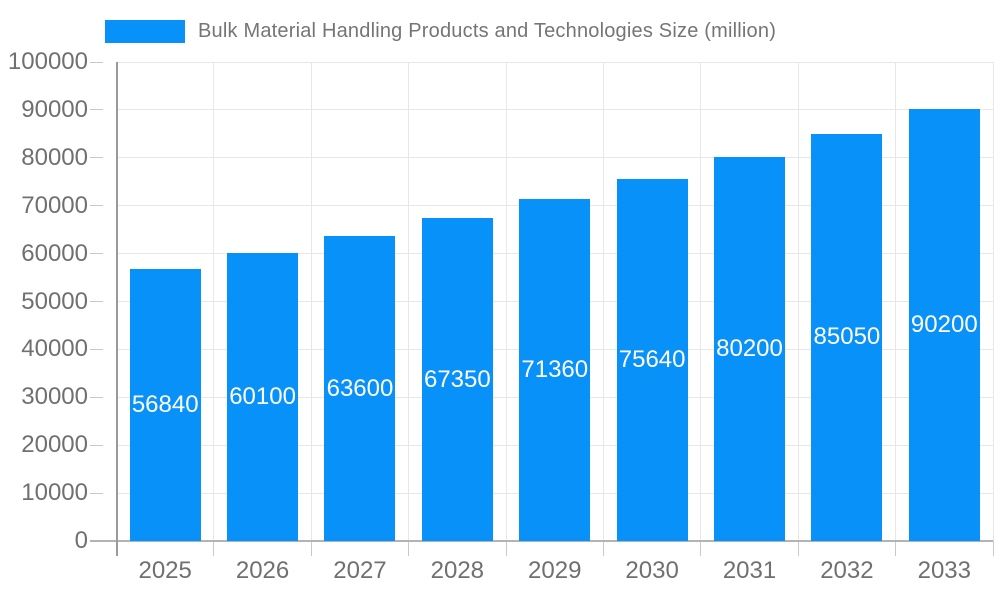 This screenshot has width=1000, height=600. I want to click on y-tick-label: 10000, so click(54, 493).